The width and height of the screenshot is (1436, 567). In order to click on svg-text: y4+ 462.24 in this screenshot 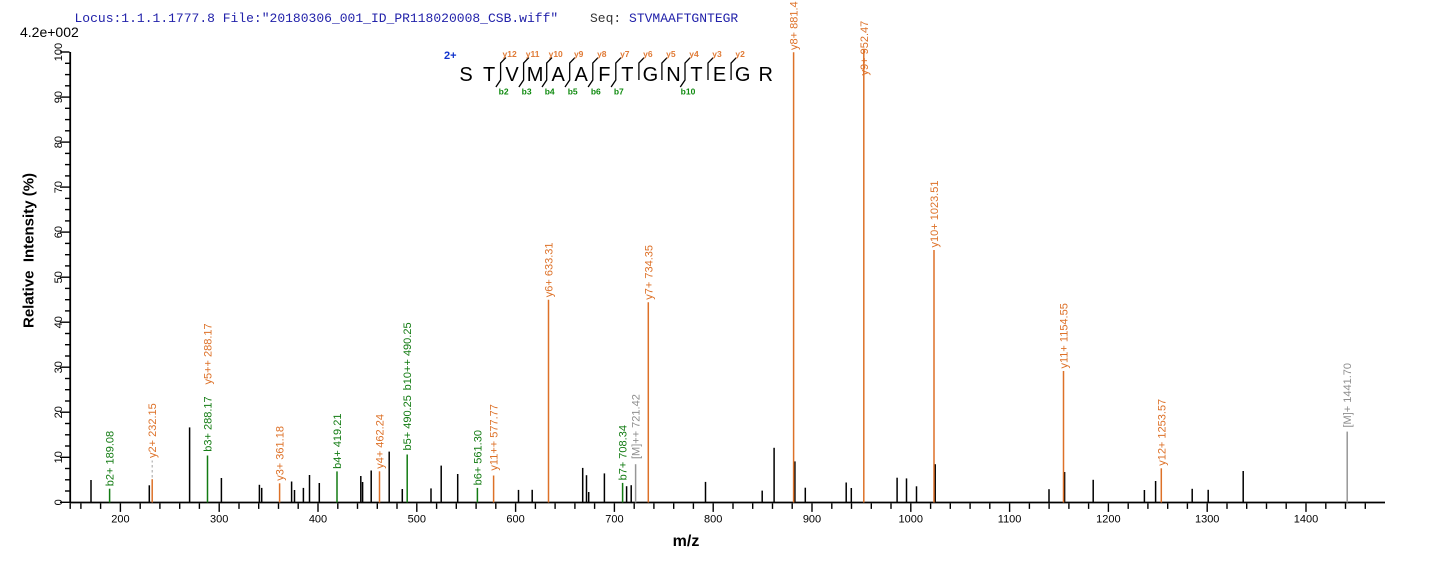, I will do `click(381, 441)`.